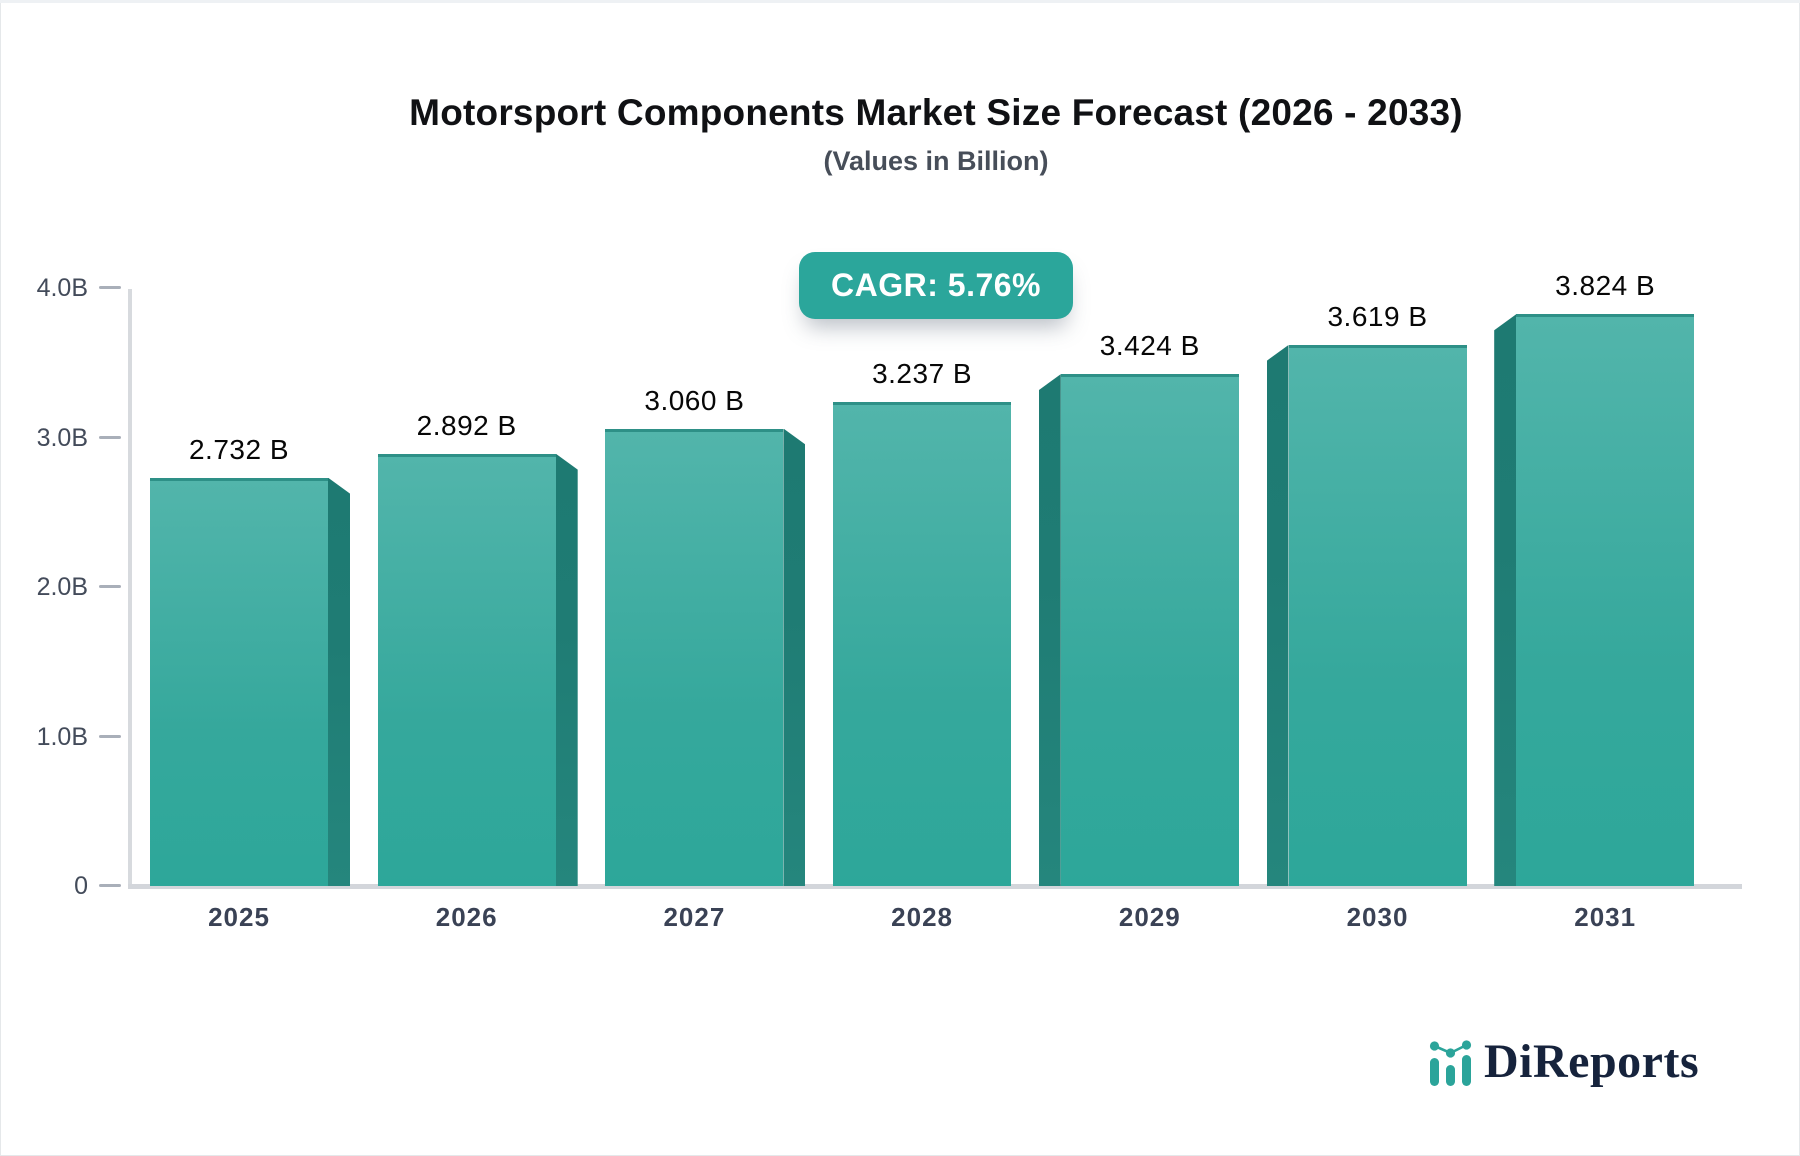 This screenshot has width=1800, height=1156. I want to click on chart-subtitle: (Values in Billion), so click(936, 161).